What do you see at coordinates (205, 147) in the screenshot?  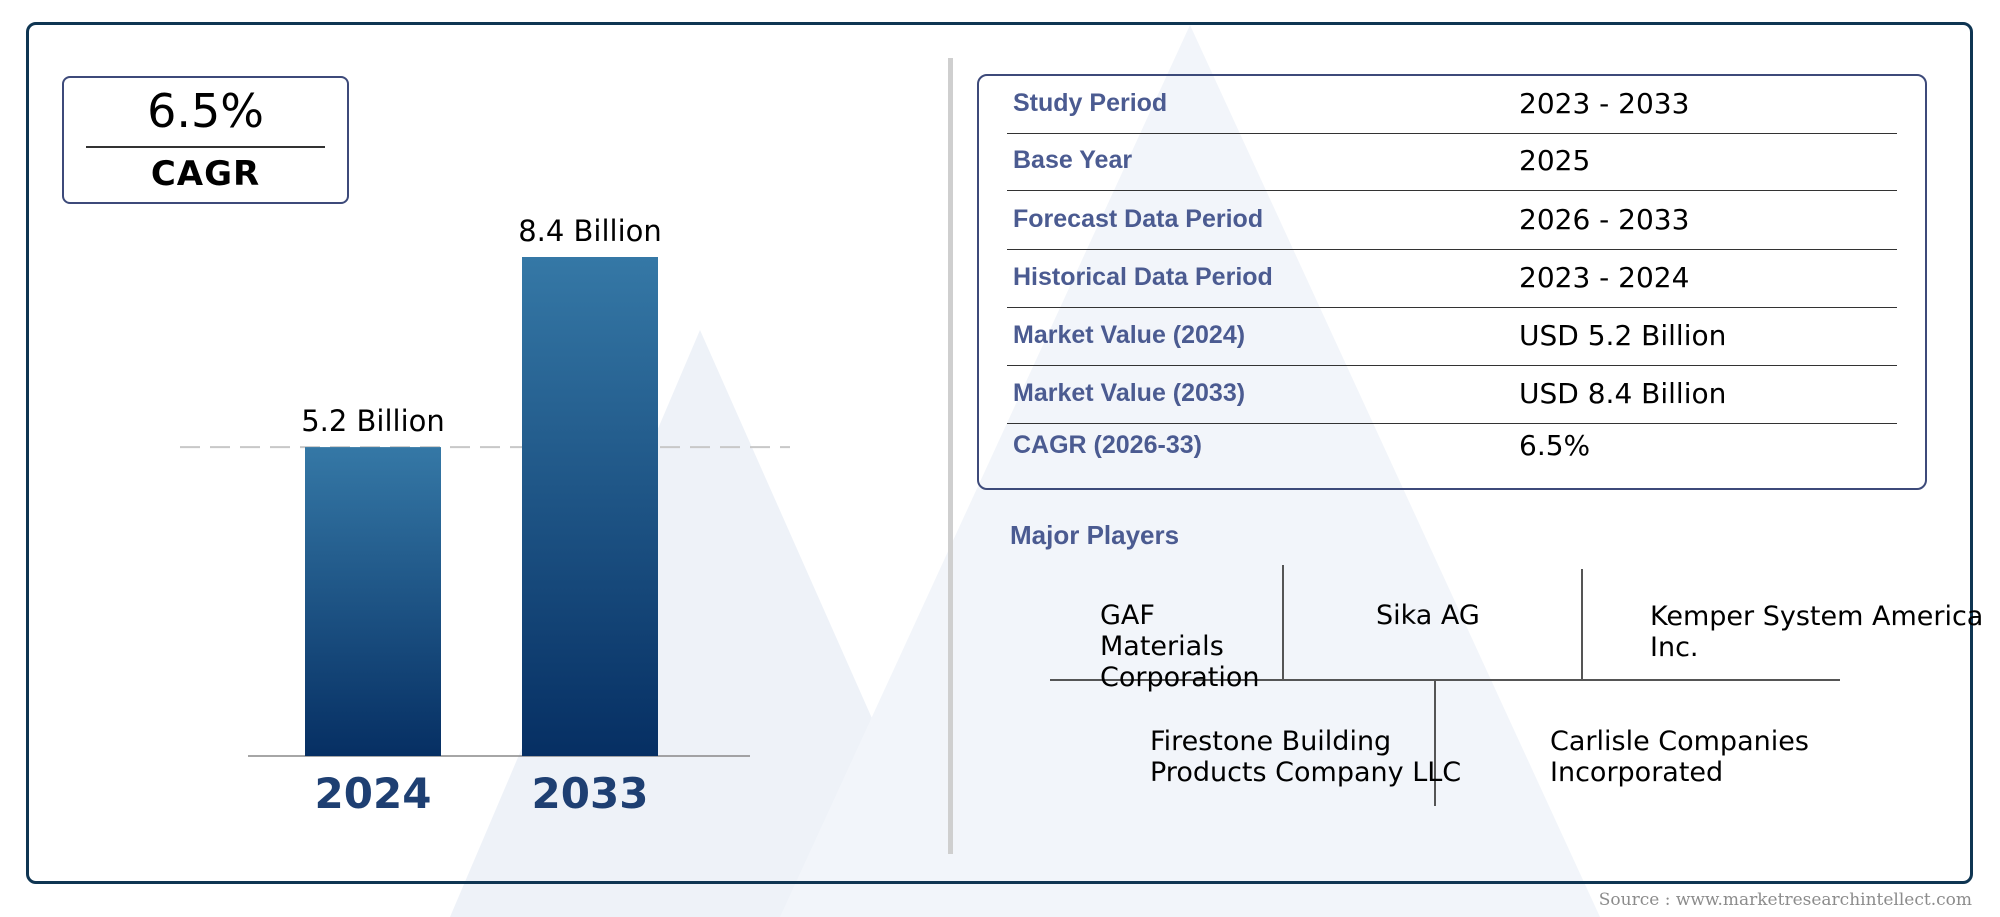 I see `cagr-separator` at bounding box center [205, 147].